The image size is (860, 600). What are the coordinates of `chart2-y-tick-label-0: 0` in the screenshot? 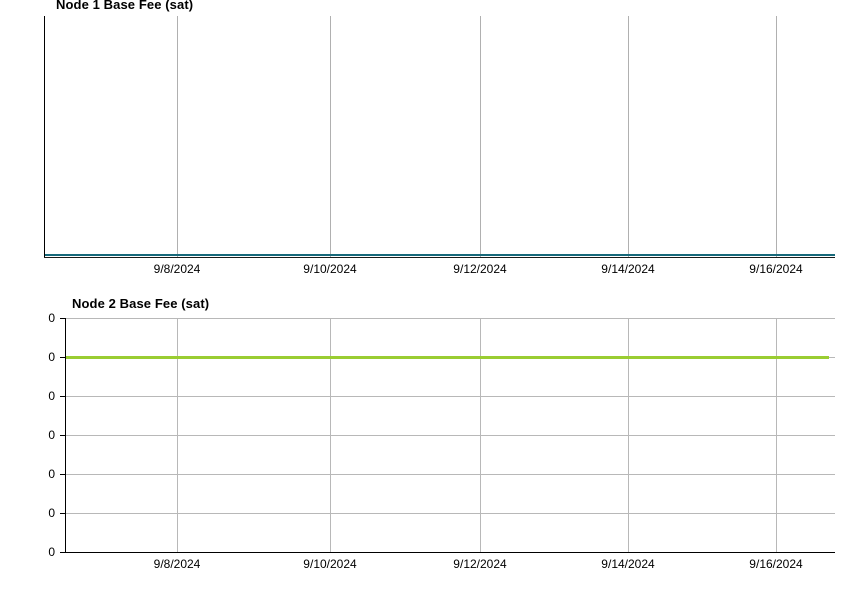 It's located at (51, 318).